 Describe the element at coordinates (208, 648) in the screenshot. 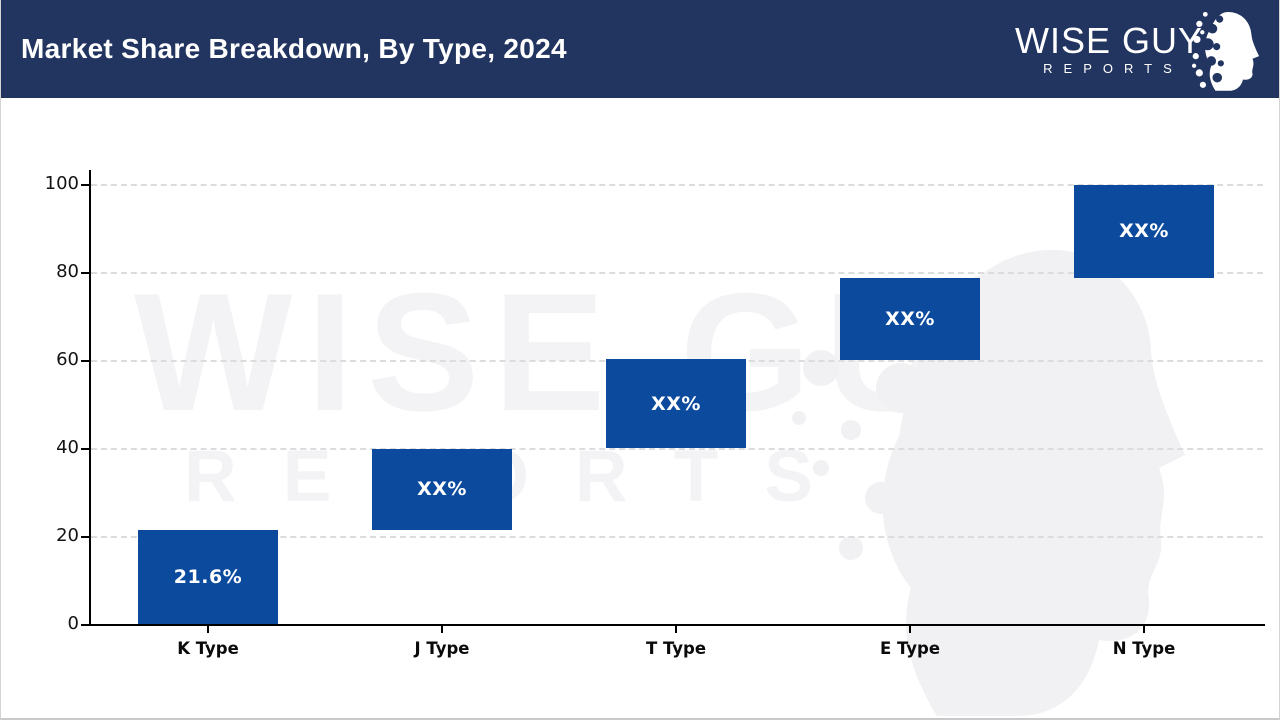

I see `category-label-k-type: K Type` at that location.